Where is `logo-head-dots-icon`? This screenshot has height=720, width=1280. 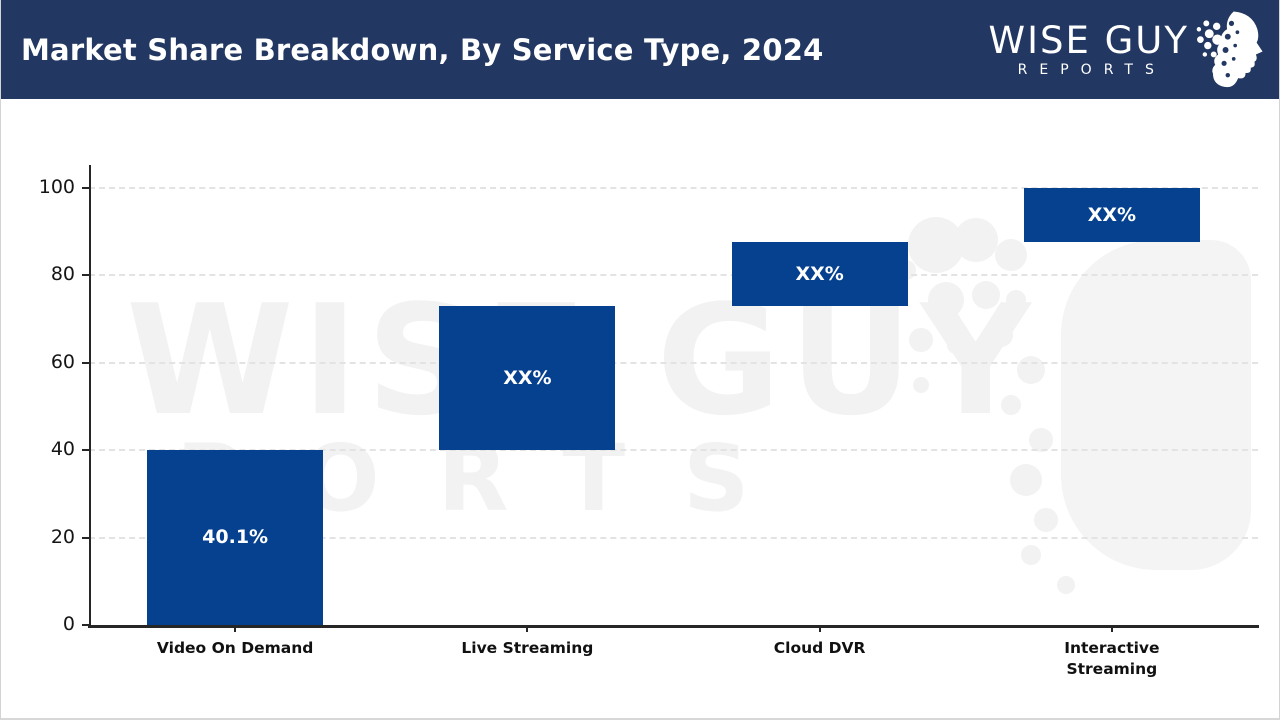 logo-head-dots-icon is located at coordinates (1229, 49).